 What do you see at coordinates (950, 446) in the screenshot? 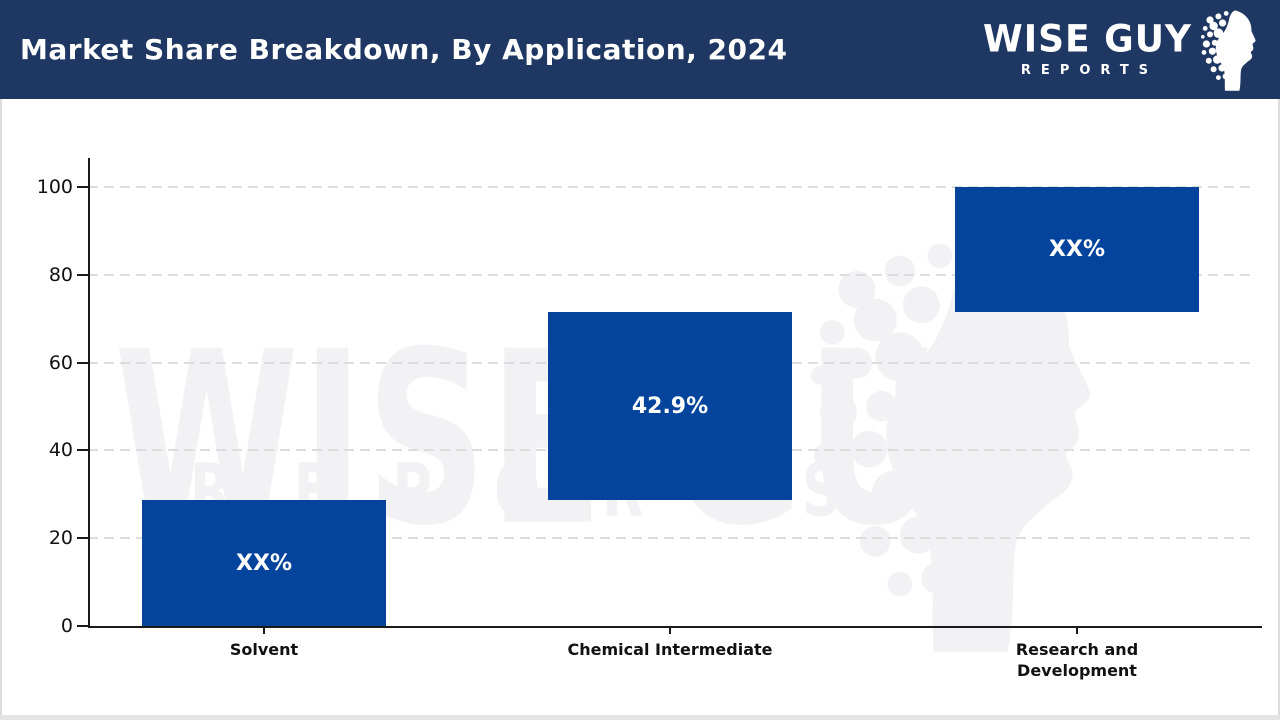
I see `watermark-face-icon` at bounding box center [950, 446].